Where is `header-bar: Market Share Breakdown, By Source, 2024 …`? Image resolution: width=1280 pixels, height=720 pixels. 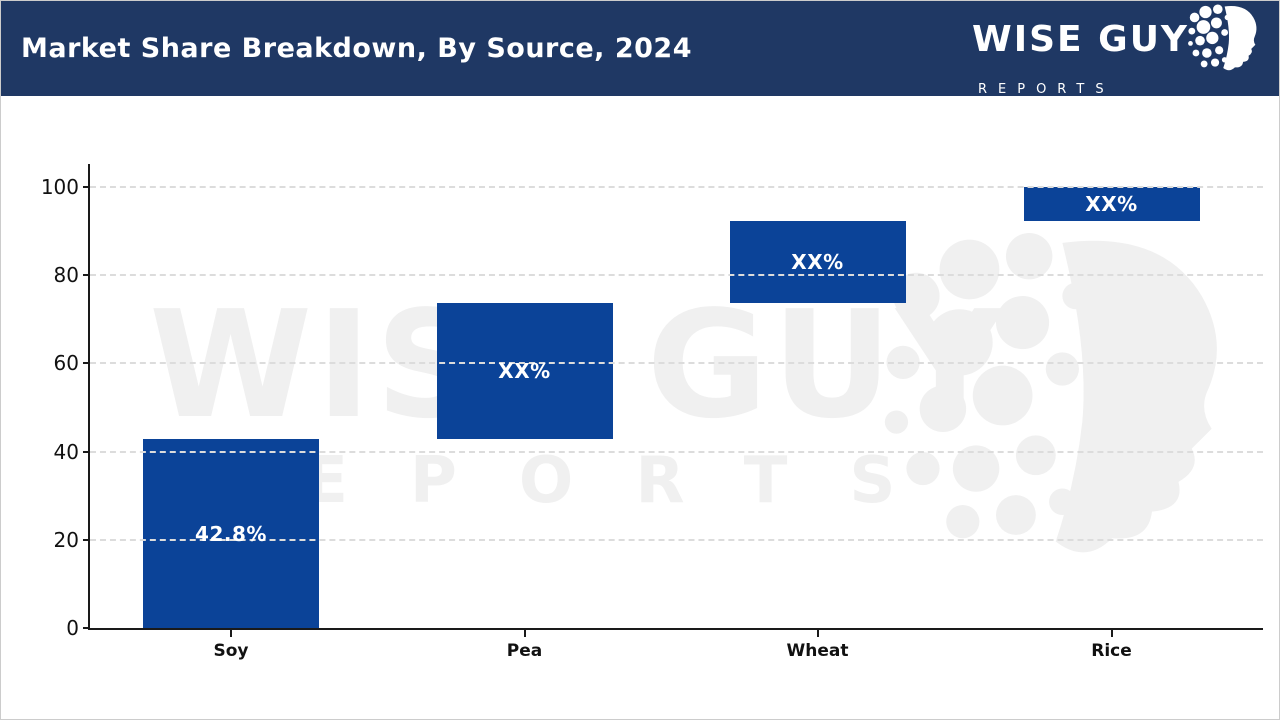
header-bar: Market Share Breakdown, By Source, 2024 … is located at coordinates (640, 49).